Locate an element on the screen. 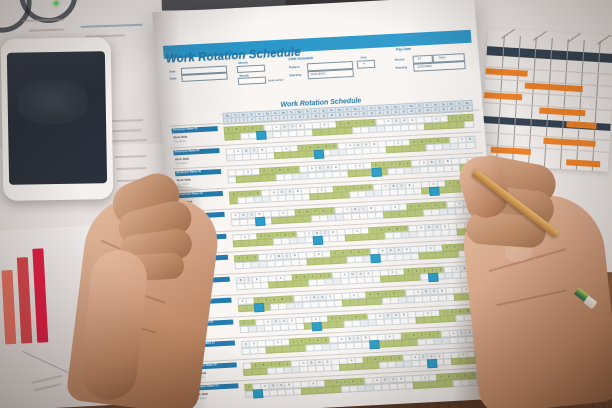 Image resolution: width=612 pixels, height=408 pixels. field-value-shift-starting: 11/01/2021 is located at coordinates (318, 74).